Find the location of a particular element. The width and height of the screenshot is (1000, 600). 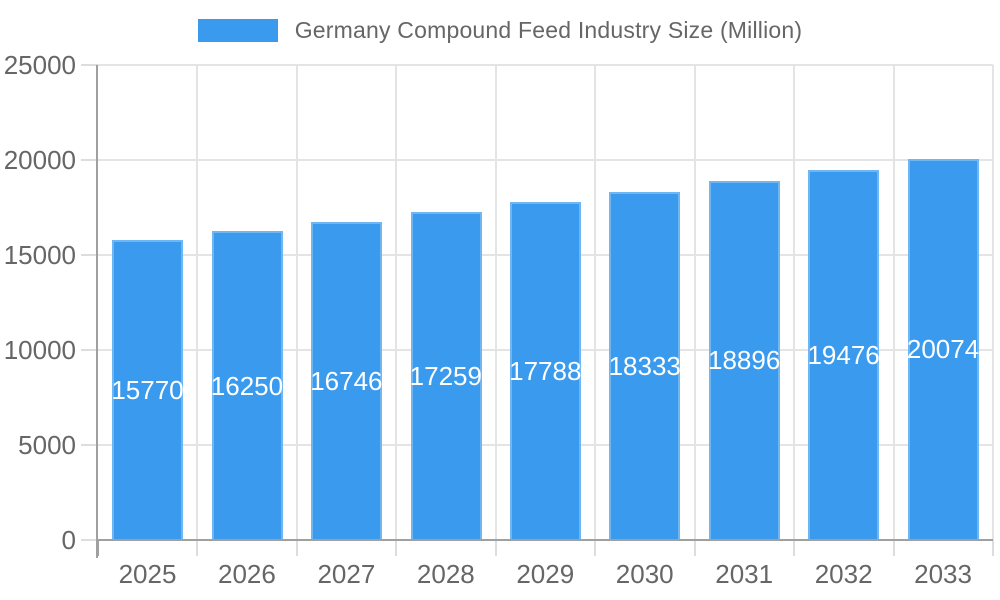

bar-value-label: 15770 is located at coordinates (147, 390).